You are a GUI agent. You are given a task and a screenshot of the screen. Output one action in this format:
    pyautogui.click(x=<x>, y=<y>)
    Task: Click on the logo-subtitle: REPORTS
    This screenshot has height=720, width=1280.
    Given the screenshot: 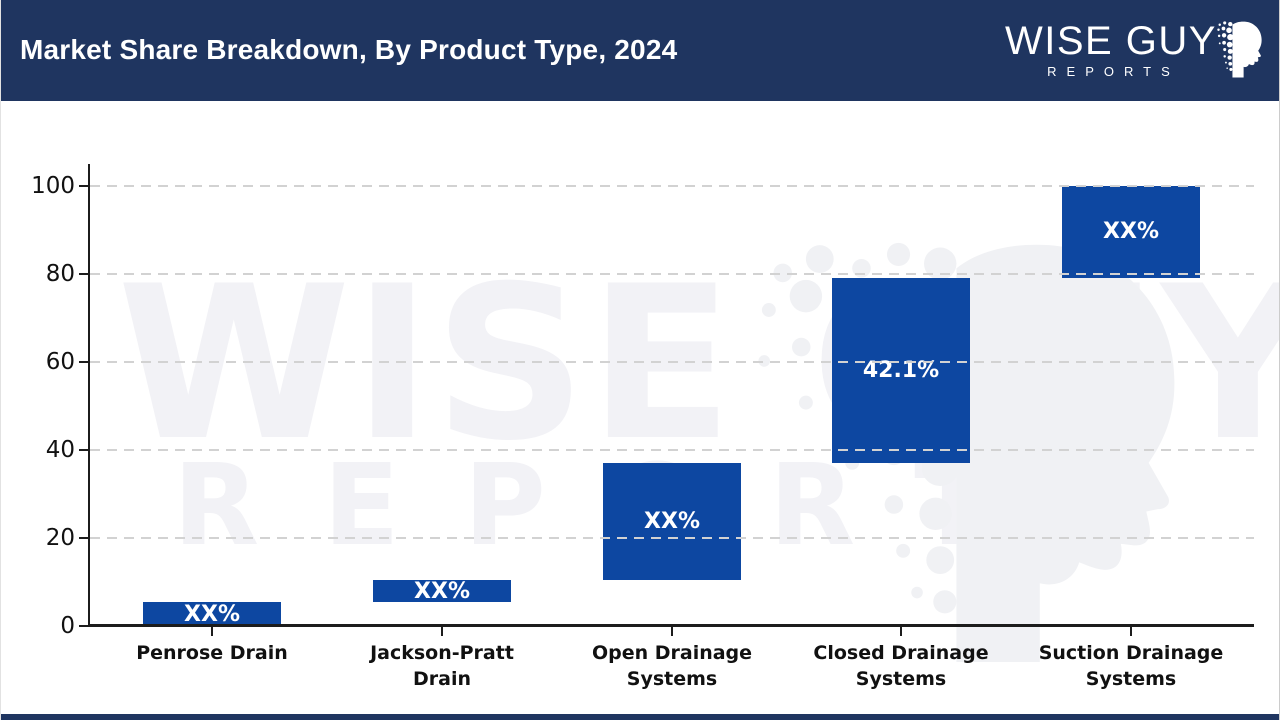 What is the action you would take?
    pyautogui.click(x=1113, y=71)
    